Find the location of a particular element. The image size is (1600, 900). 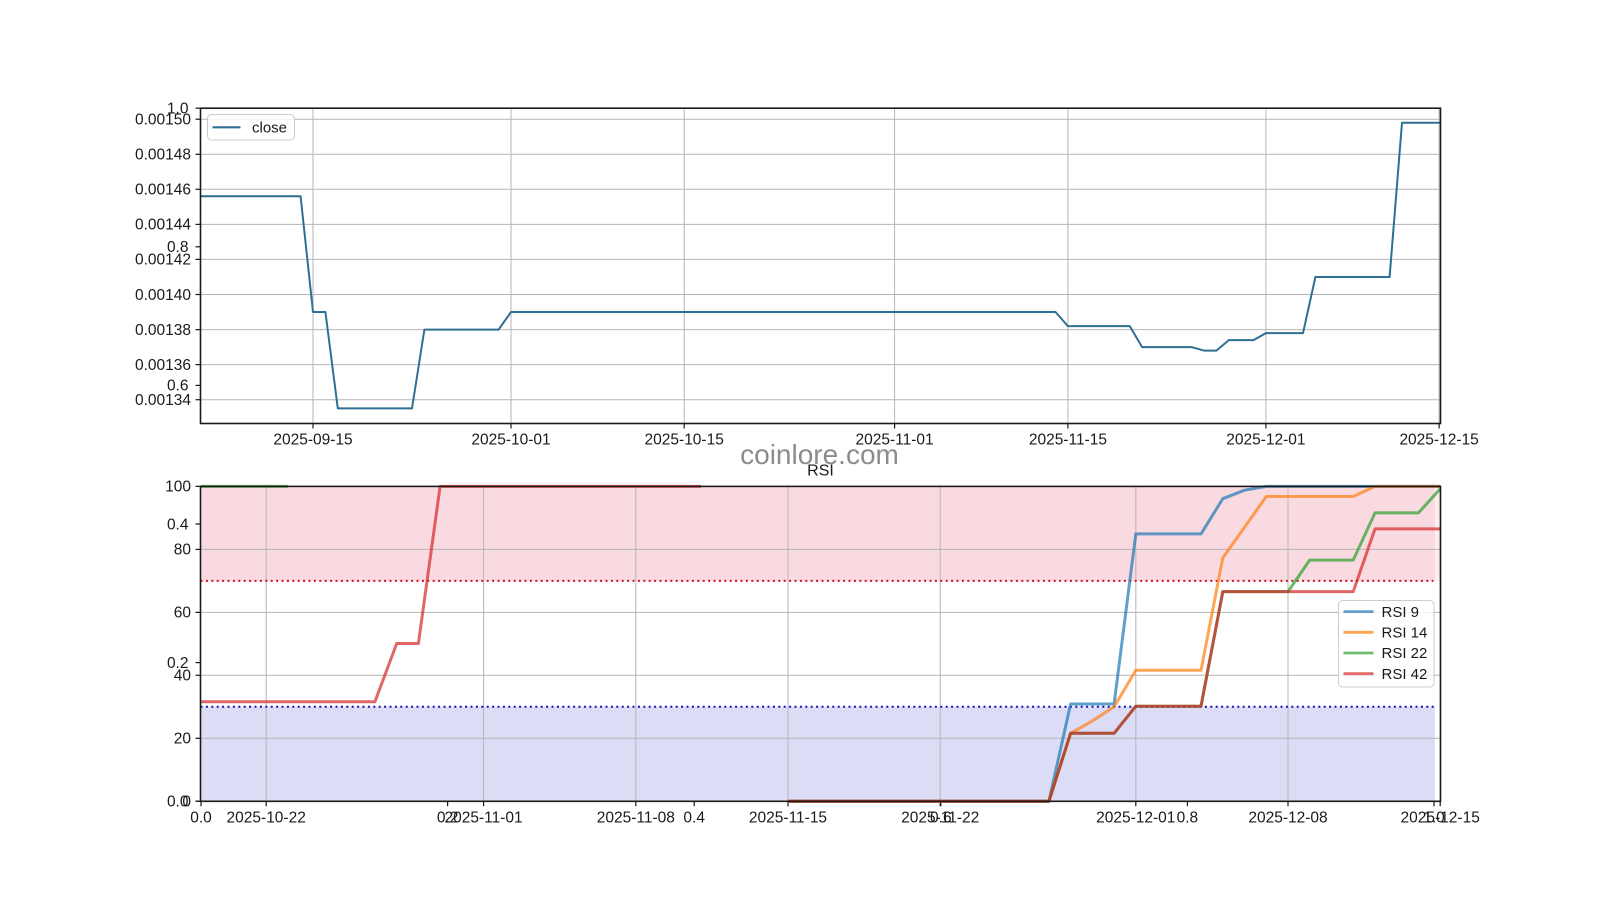

svg-text: RSI 14 is located at coordinates (1405, 633).